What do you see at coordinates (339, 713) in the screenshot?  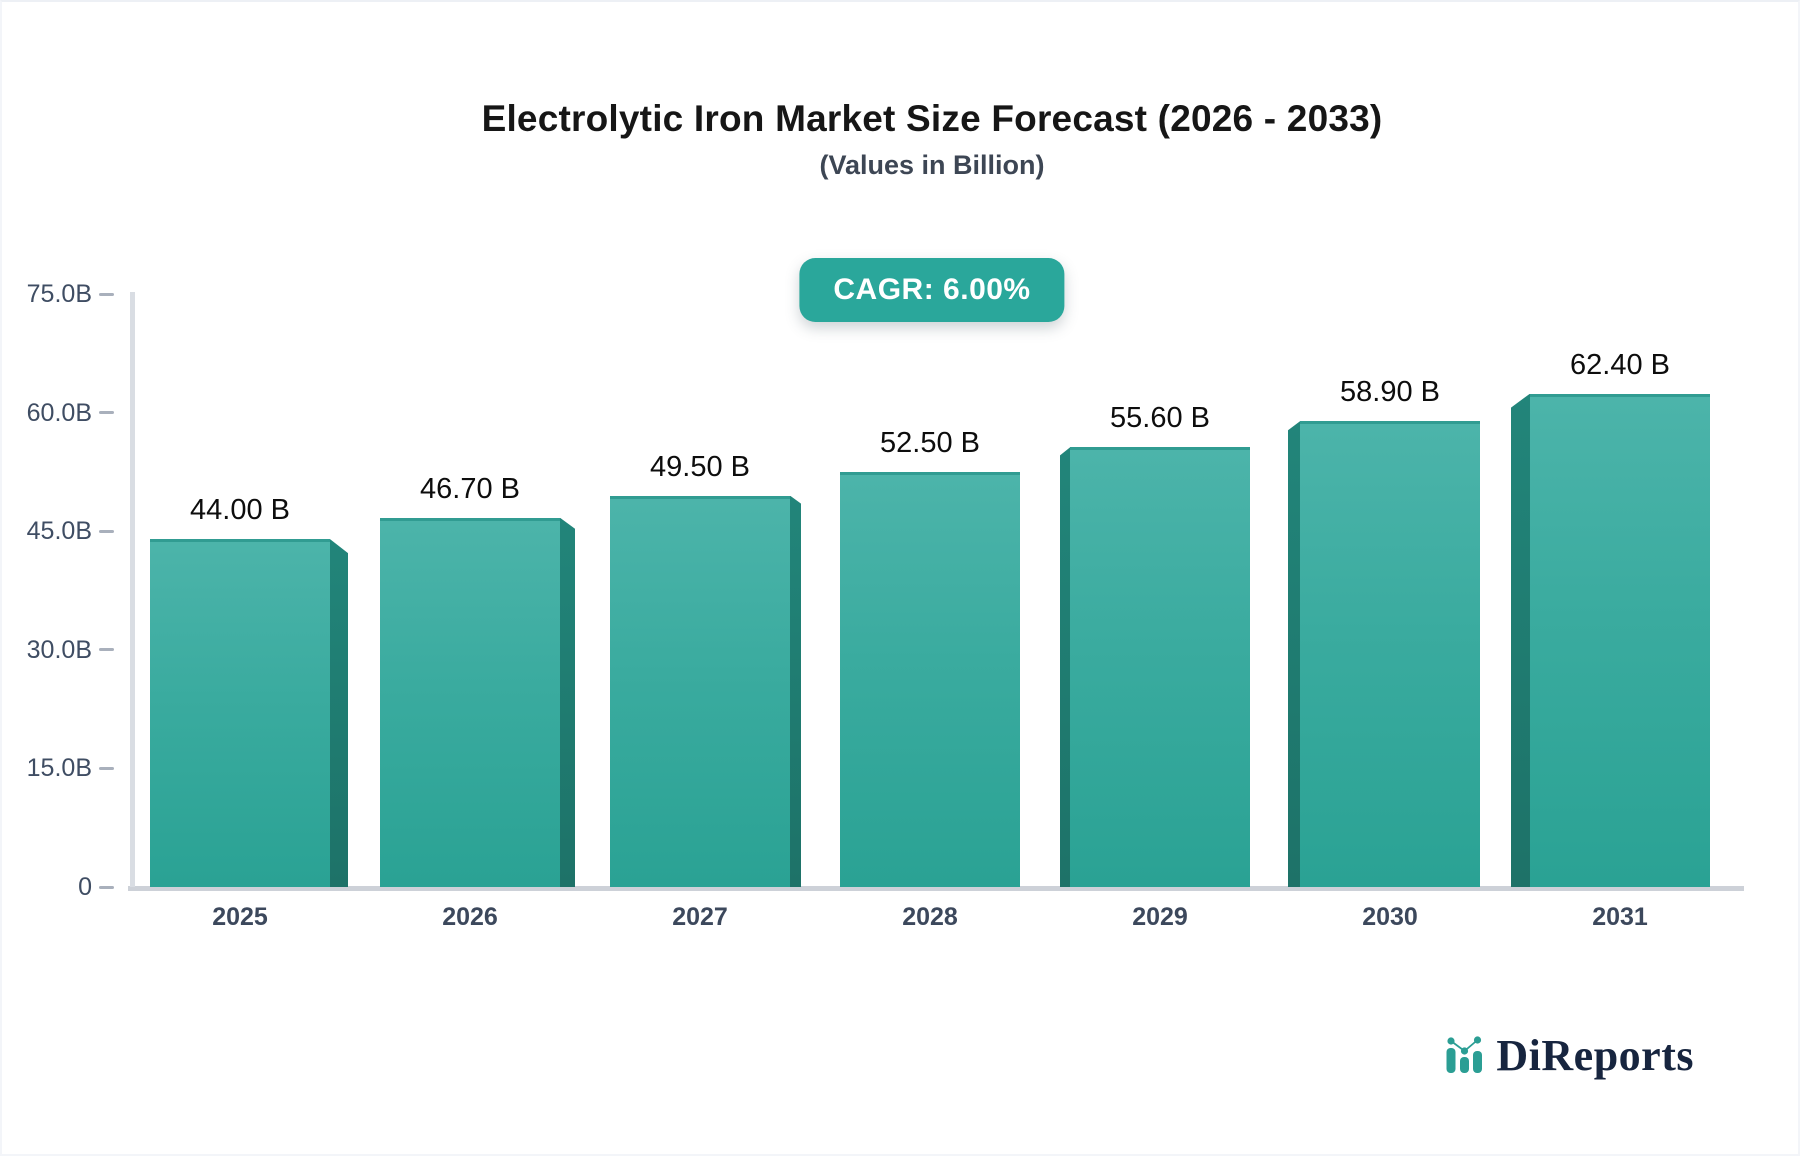 I see `bar-3d-side-2025` at bounding box center [339, 713].